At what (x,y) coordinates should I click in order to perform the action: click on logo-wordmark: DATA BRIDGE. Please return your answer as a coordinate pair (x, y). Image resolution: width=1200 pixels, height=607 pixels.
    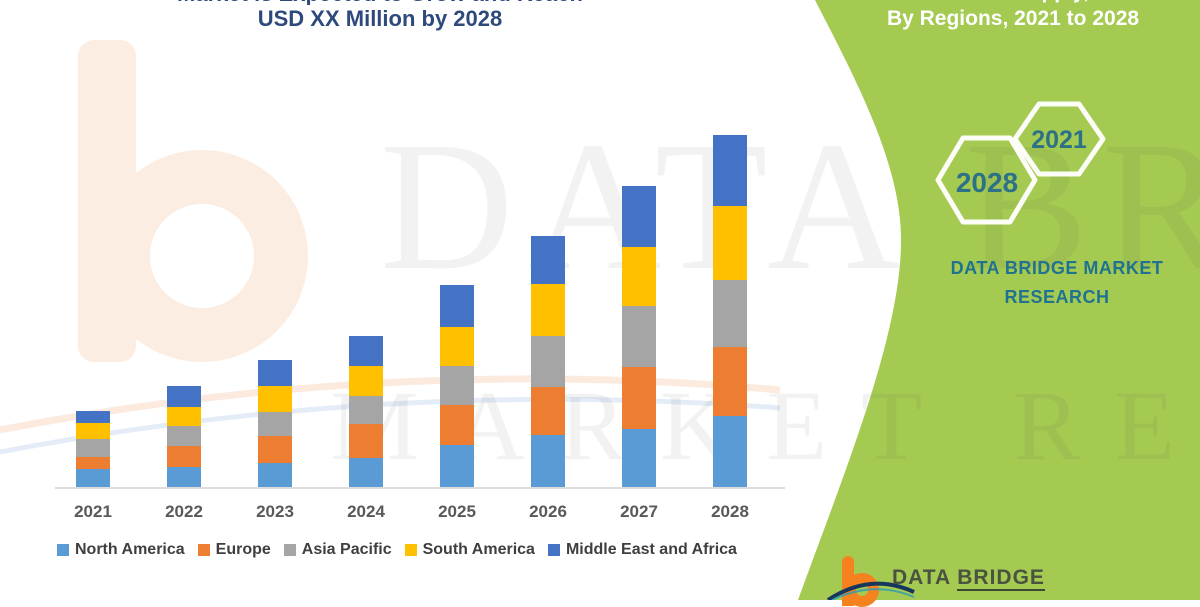
    Looking at the image, I should click on (968, 578).